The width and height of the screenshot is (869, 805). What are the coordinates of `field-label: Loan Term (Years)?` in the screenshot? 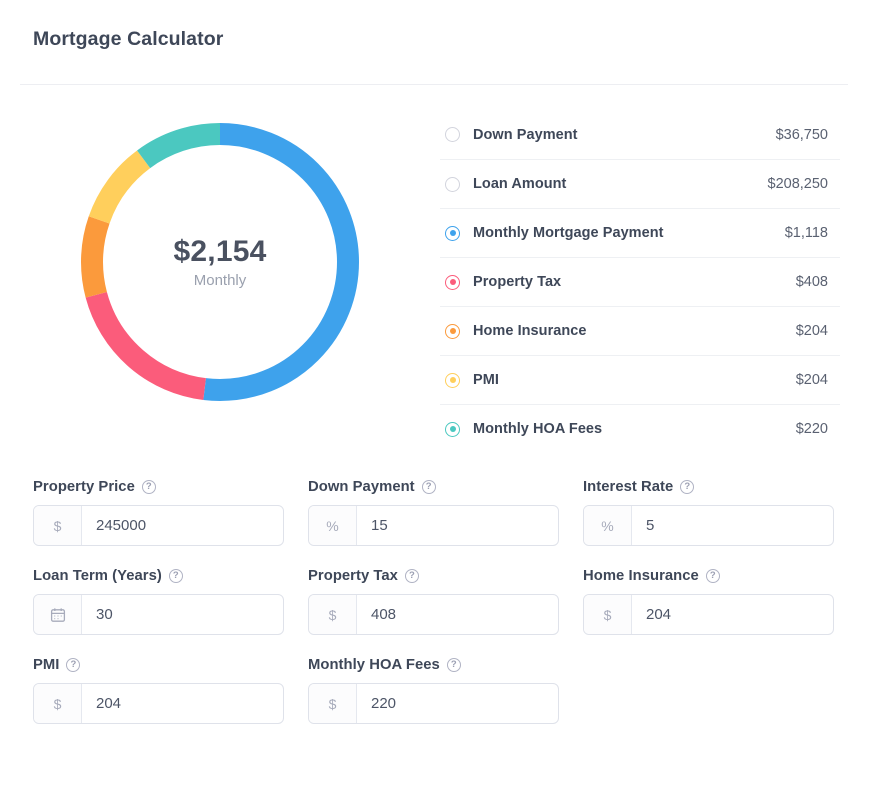 It's located at (158, 576).